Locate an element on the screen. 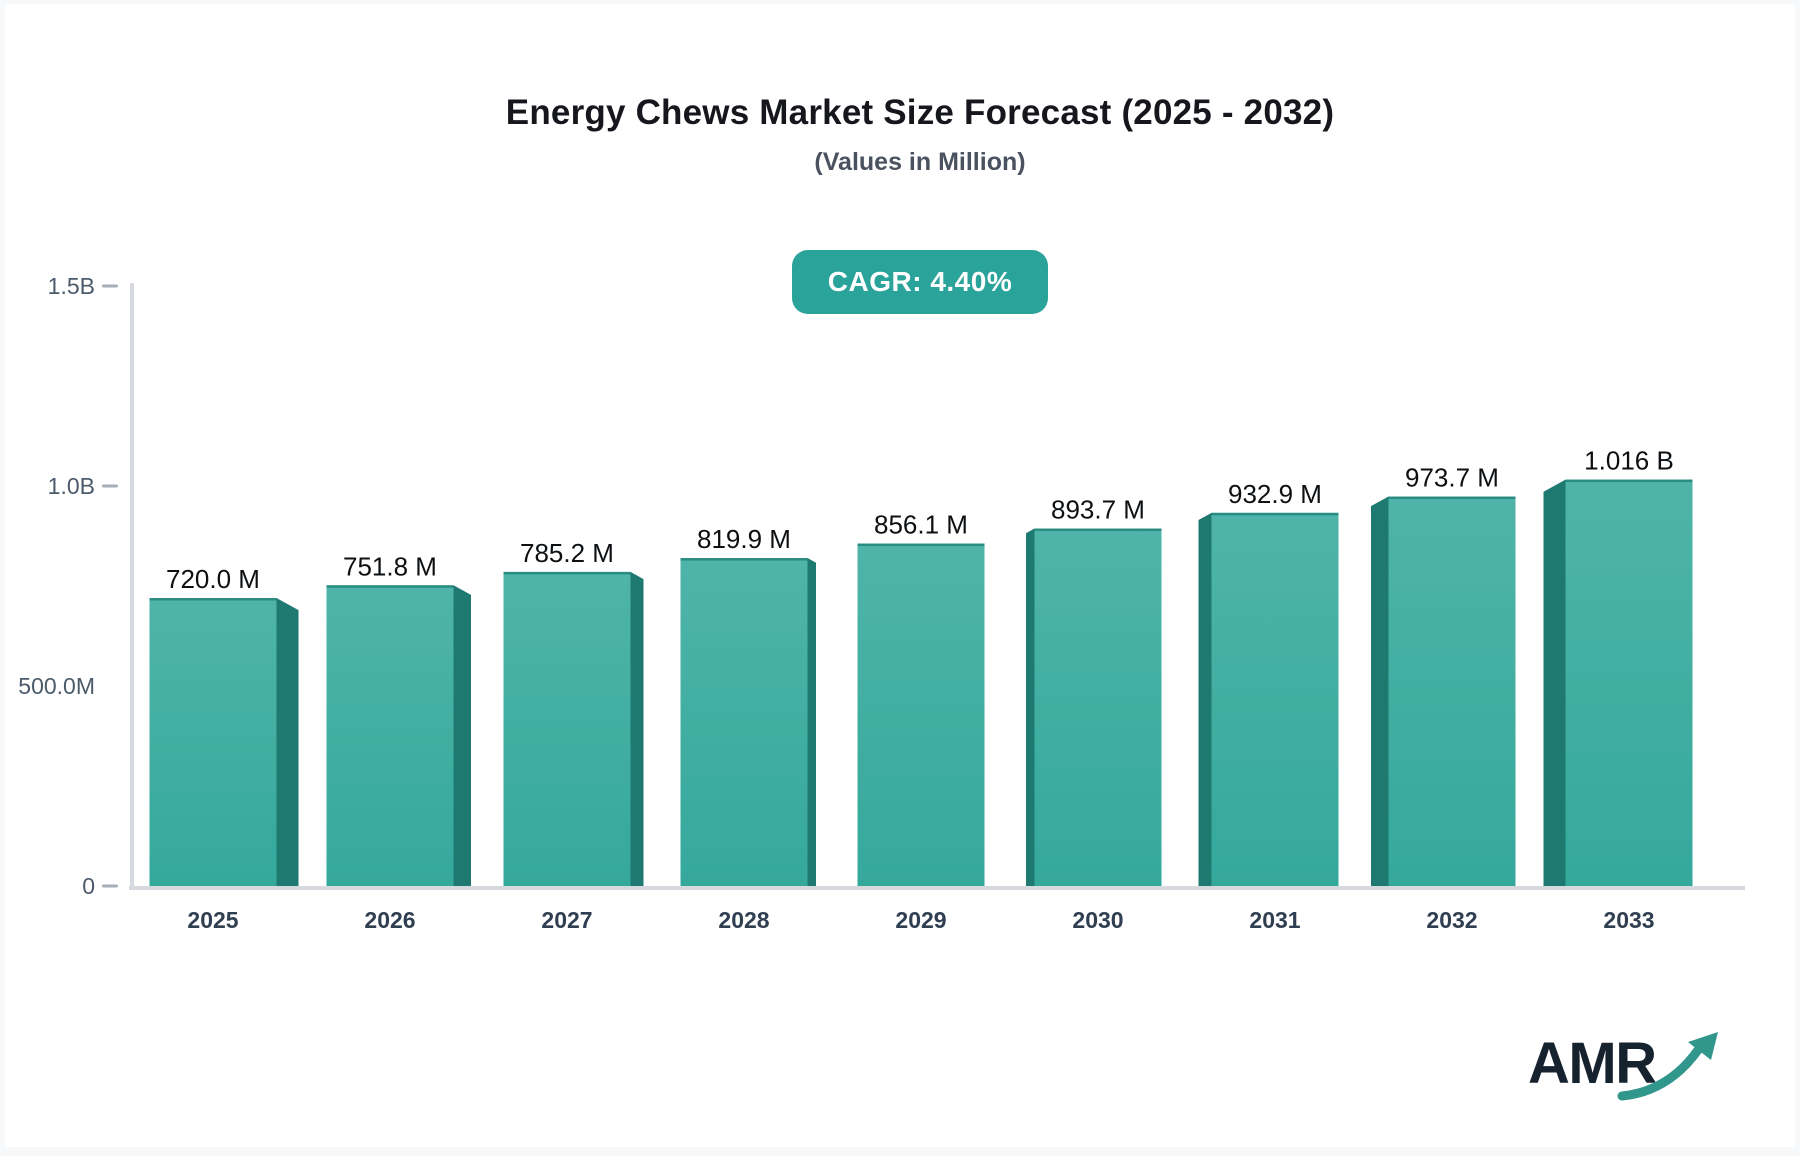  amr-logo: AMR is located at coordinates (1623, 1075).